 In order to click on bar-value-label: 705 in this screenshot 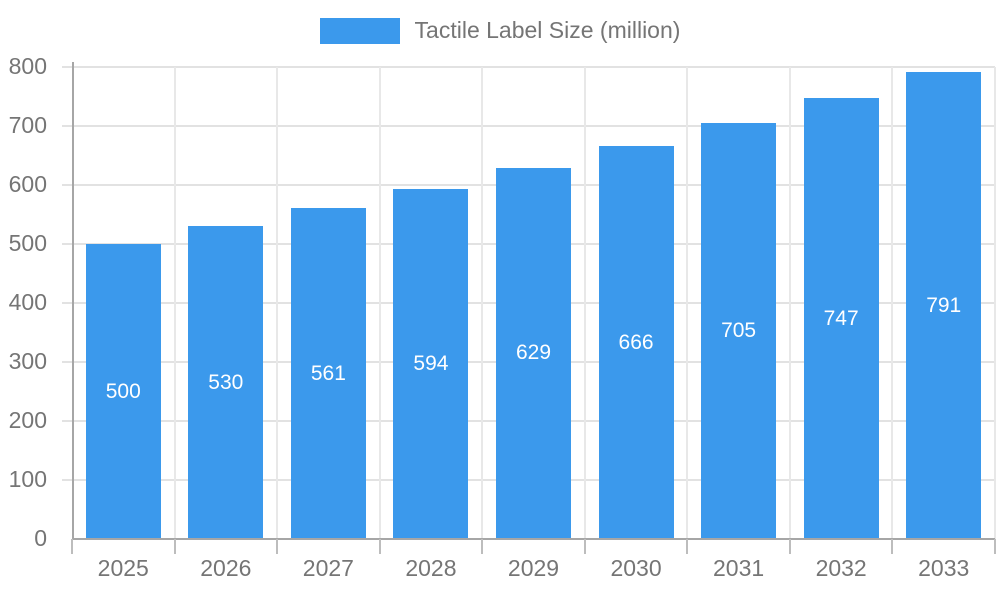, I will do `click(739, 331)`.